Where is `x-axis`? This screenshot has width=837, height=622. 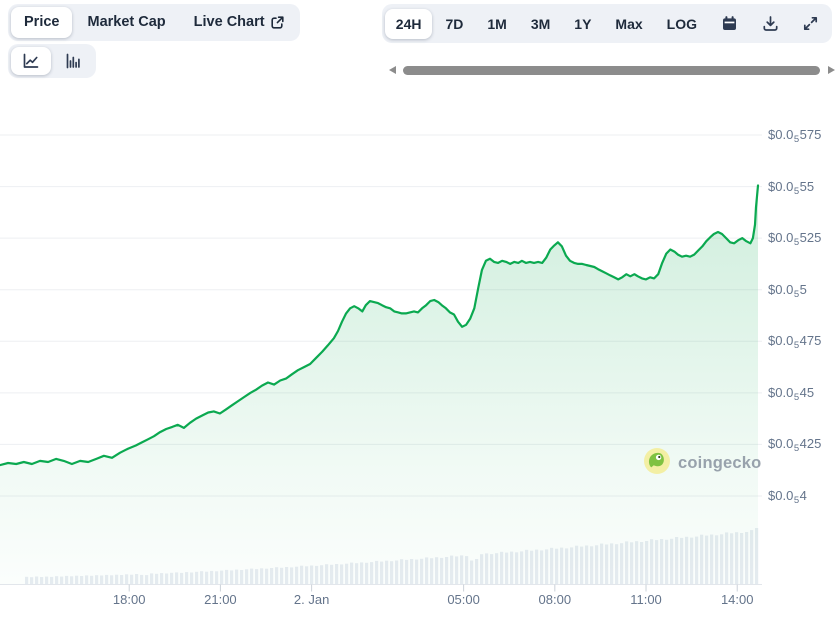 x-axis is located at coordinates (381, 588).